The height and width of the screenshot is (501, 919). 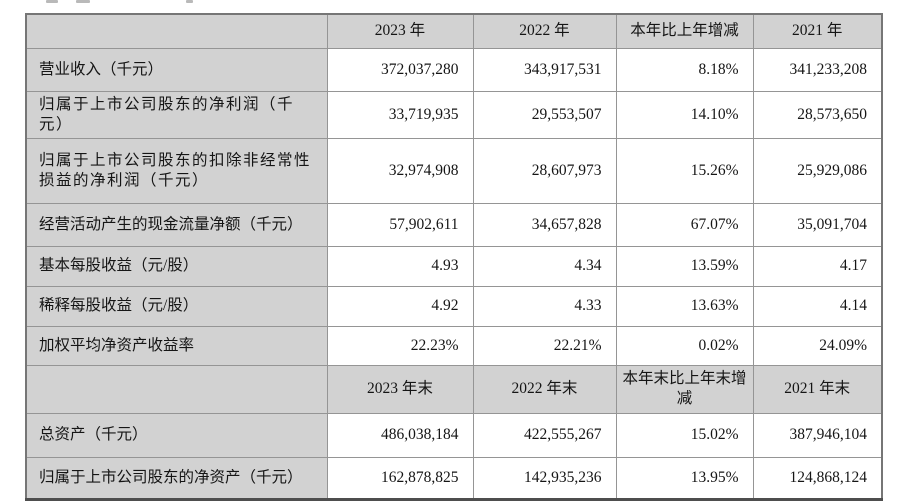 I want to click on value-diluted-eps-2022: 4.33, so click(x=544, y=306).